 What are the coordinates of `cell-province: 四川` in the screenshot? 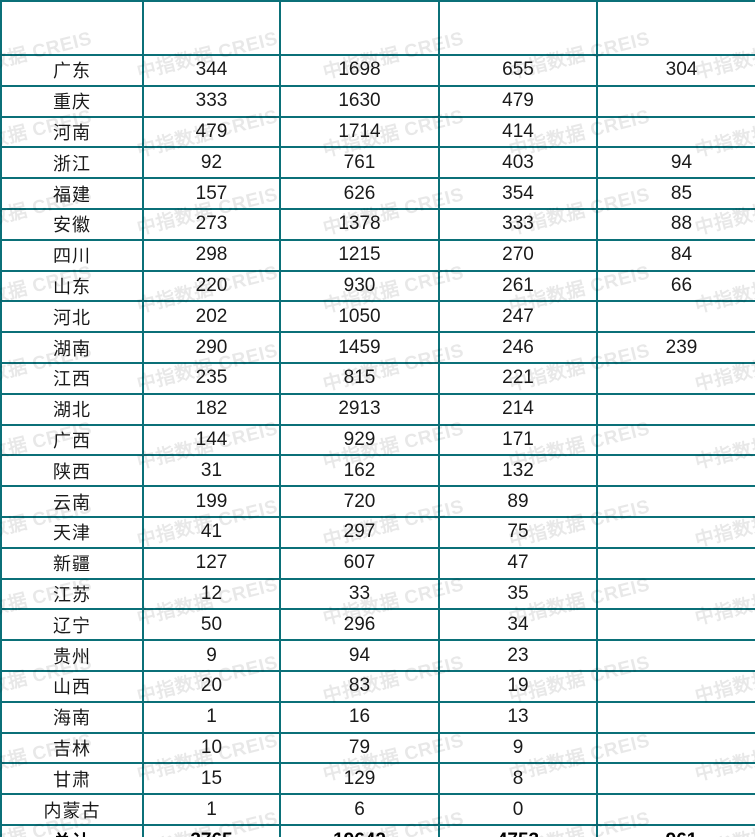 It's located at (72, 255).